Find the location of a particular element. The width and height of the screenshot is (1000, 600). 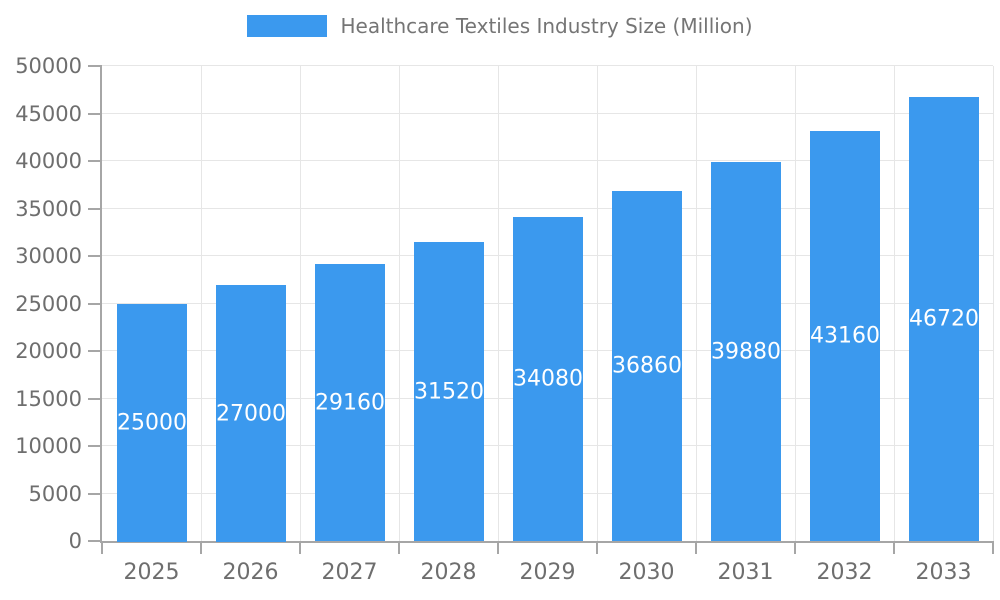

y-axis-tick-label: 15000 is located at coordinates (48, 399).